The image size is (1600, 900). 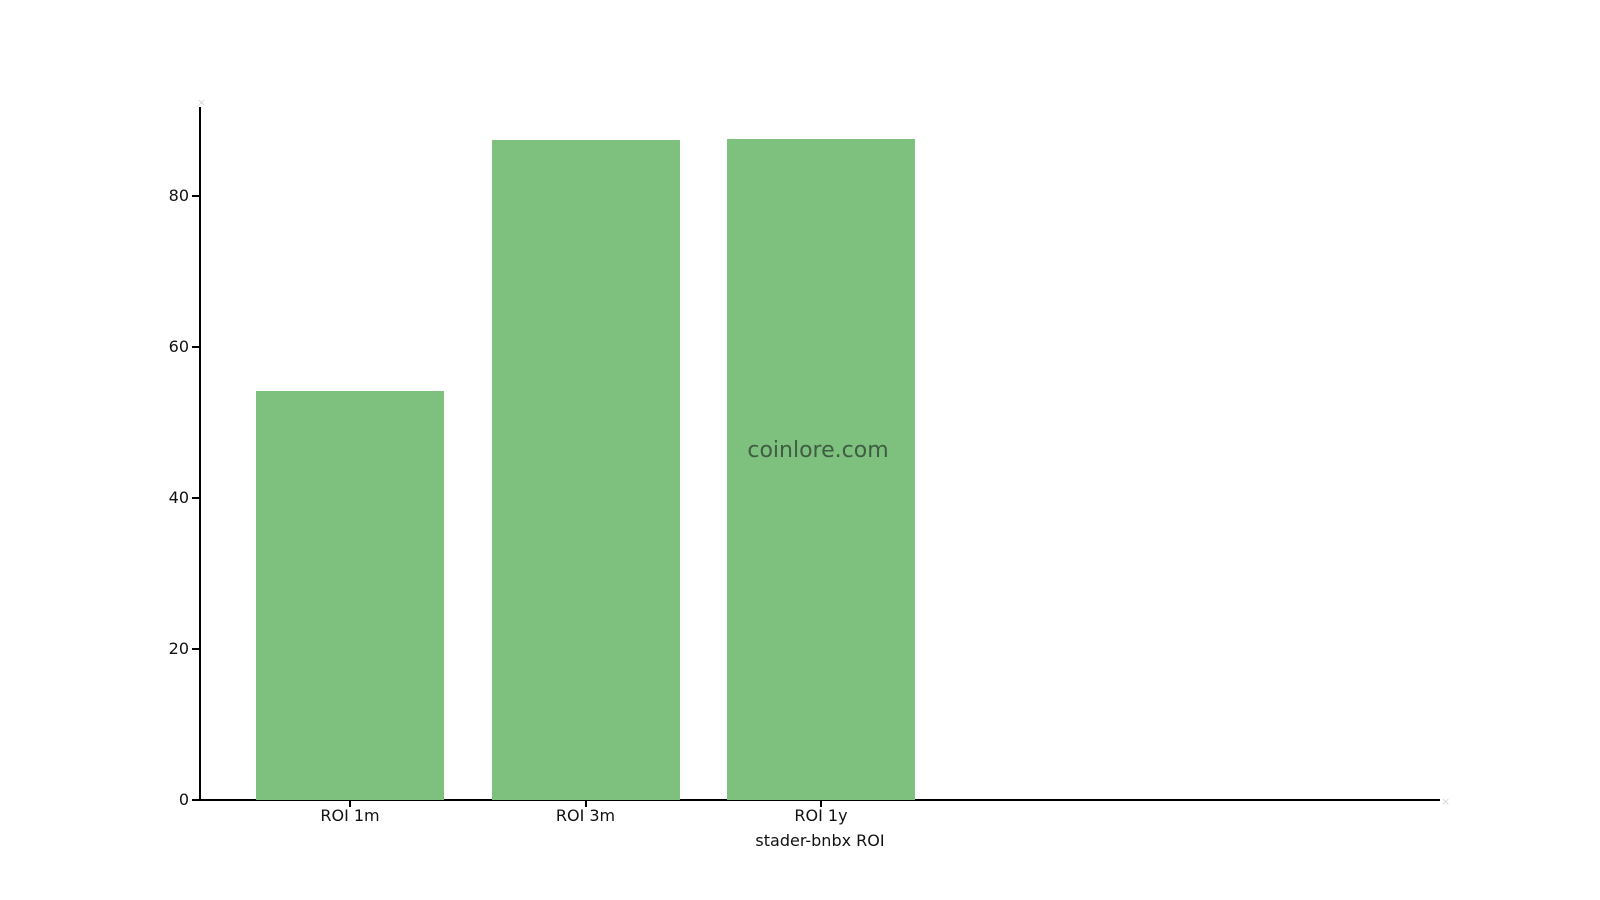 What do you see at coordinates (818, 450) in the screenshot?
I see `watermark-text: coinlore.com` at bounding box center [818, 450].